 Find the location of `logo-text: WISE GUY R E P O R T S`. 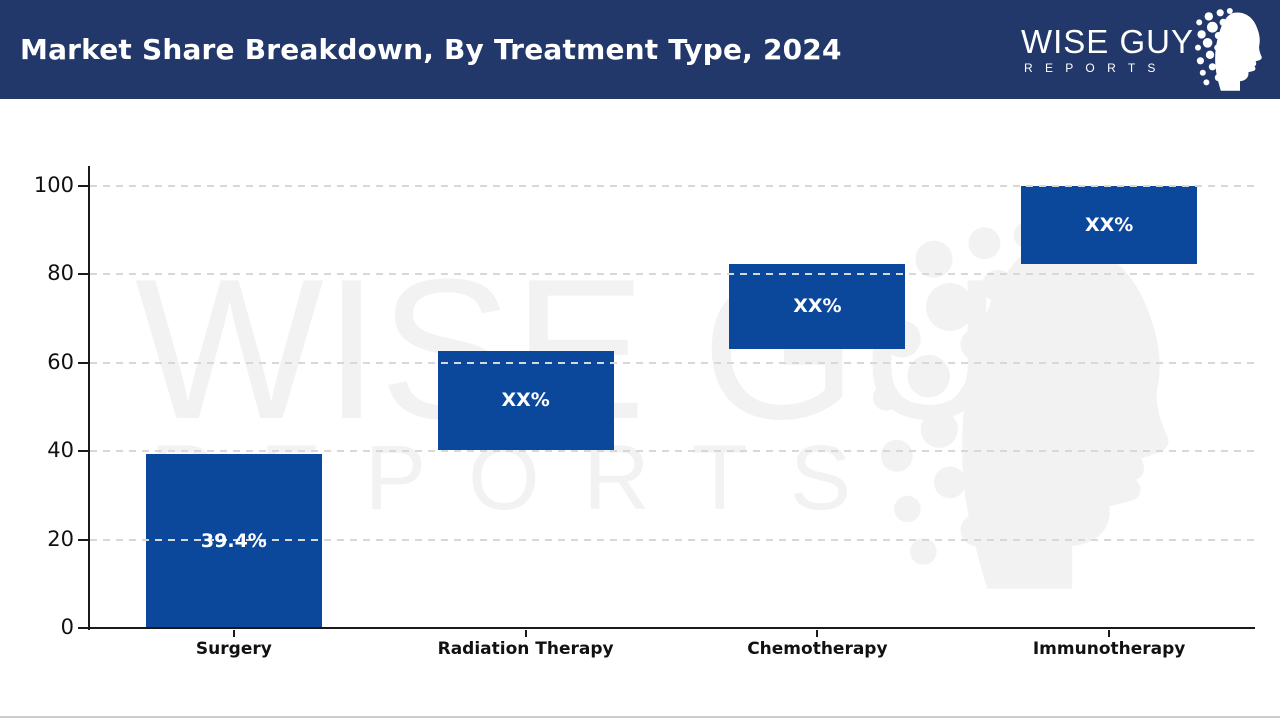

logo-text: WISE GUY R E P O R T S is located at coordinates (1107, 50).